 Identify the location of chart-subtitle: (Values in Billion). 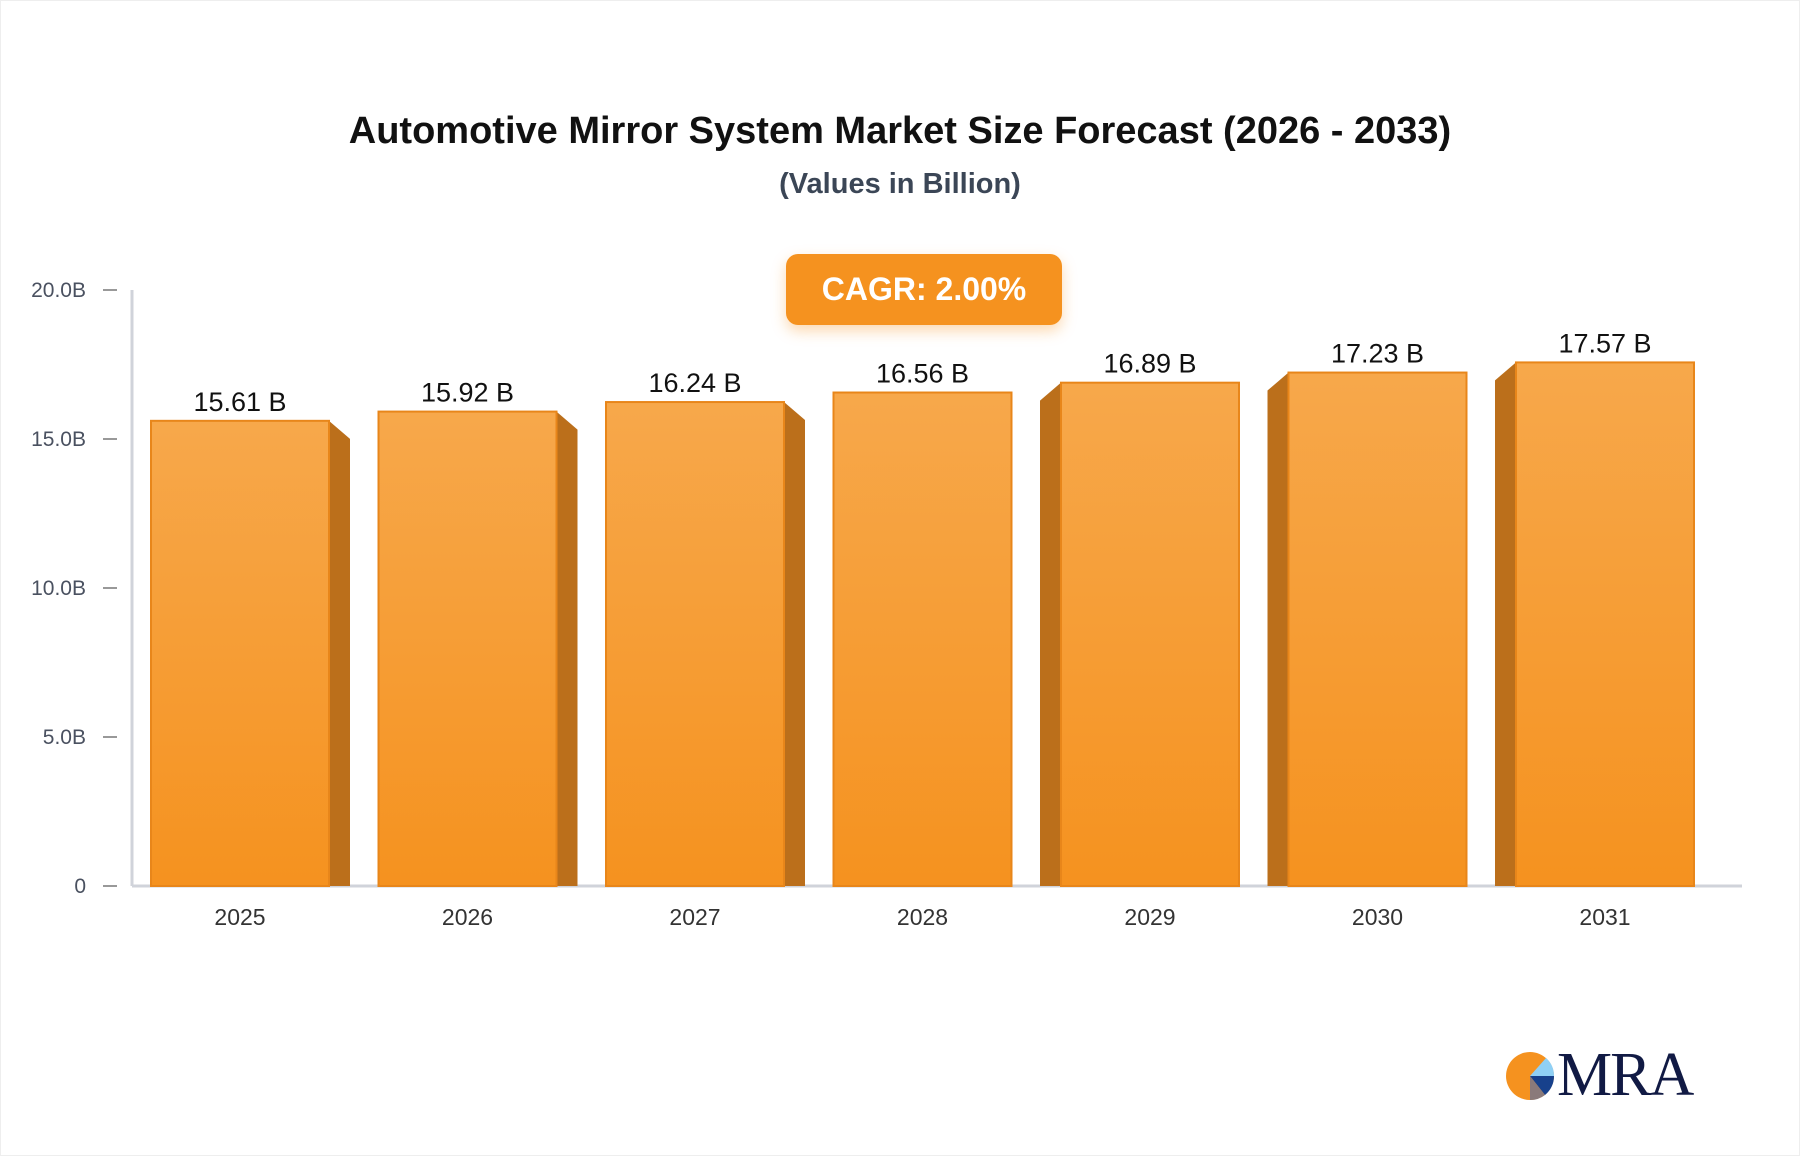
(900, 184).